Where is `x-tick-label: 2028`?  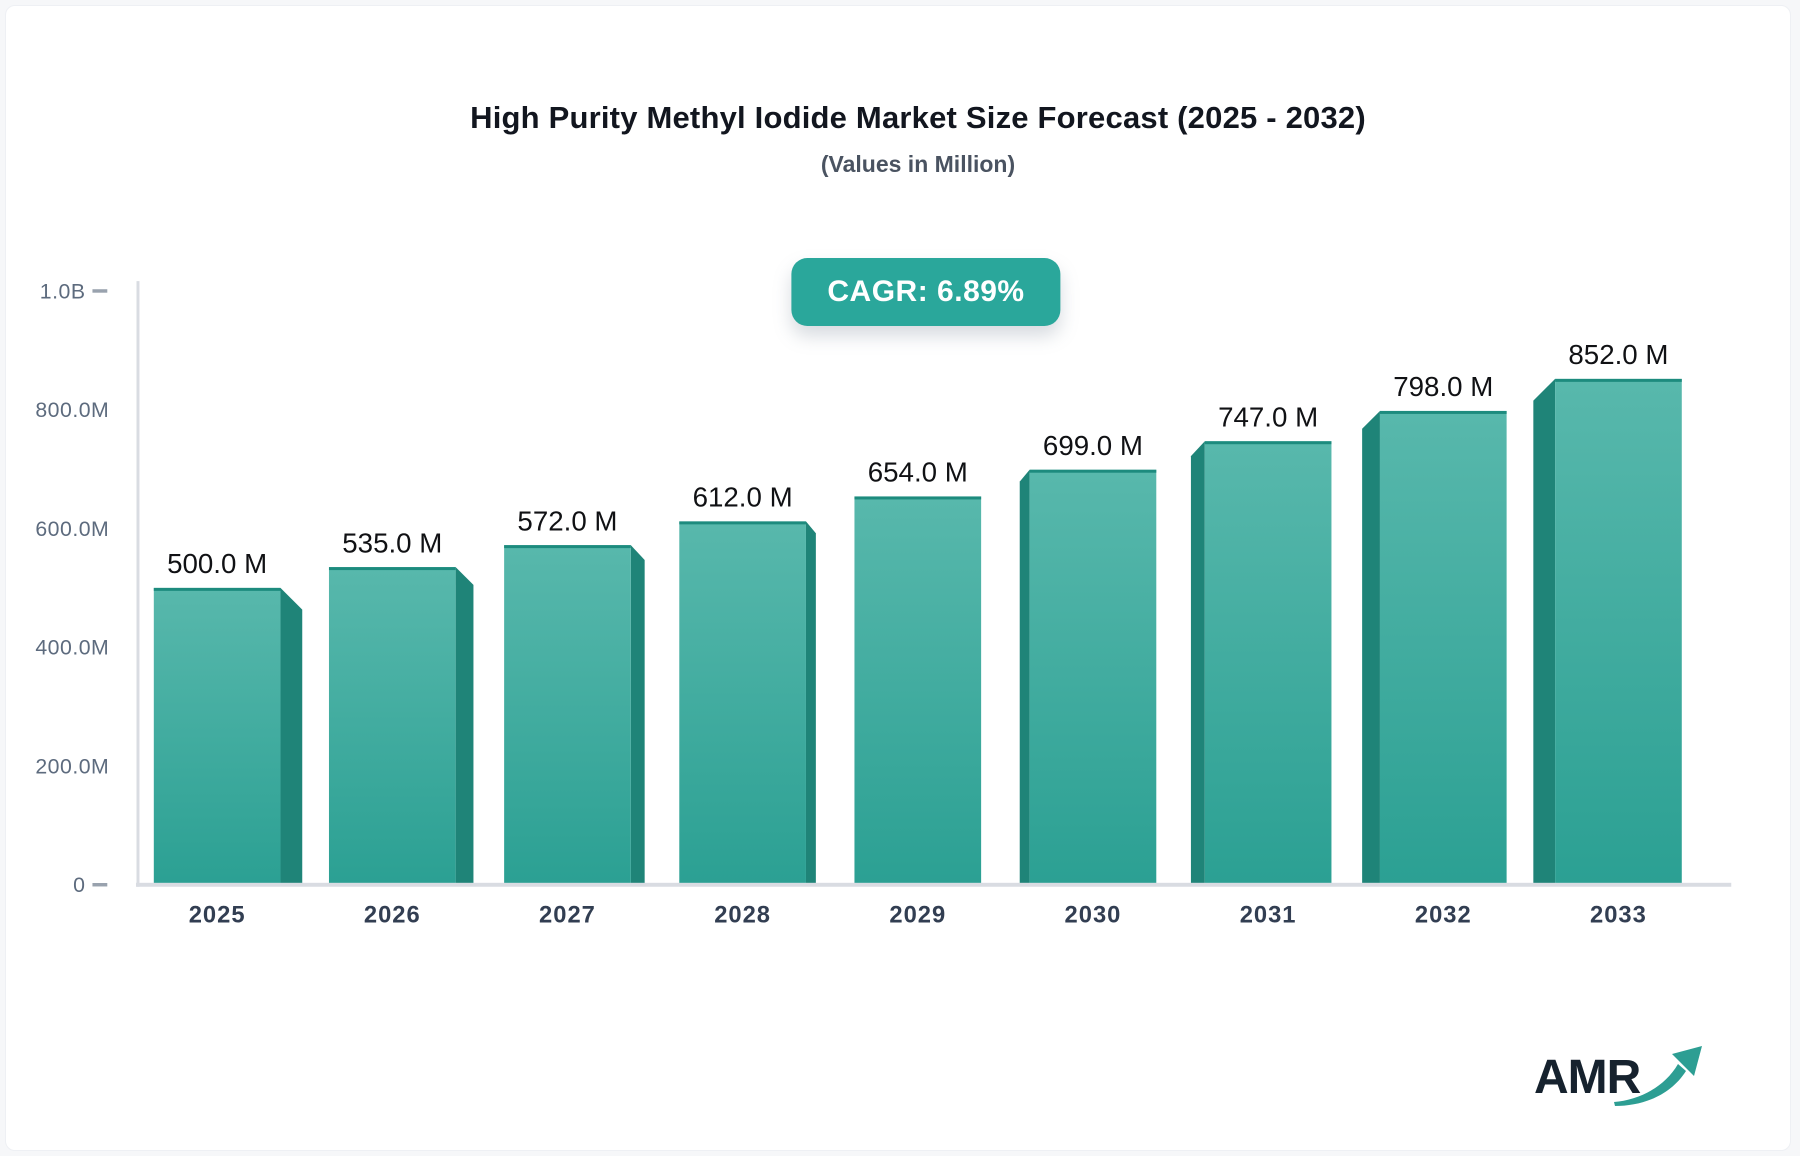 x-tick-label: 2028 is located at coordinates (742, 914).